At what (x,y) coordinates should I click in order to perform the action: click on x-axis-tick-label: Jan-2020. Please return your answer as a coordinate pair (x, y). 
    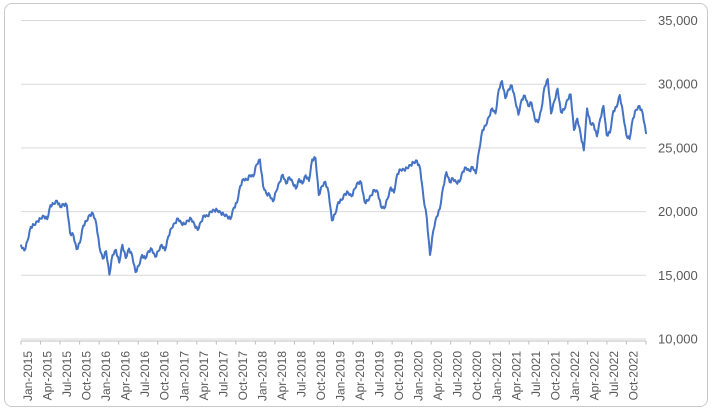
    Looking at the image, I should click on (419, 376).